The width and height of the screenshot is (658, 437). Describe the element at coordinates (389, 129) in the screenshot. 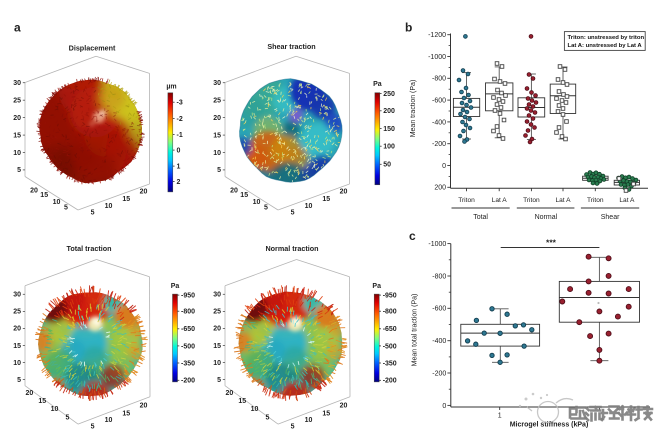

I see `svg-text: 150` at that location.